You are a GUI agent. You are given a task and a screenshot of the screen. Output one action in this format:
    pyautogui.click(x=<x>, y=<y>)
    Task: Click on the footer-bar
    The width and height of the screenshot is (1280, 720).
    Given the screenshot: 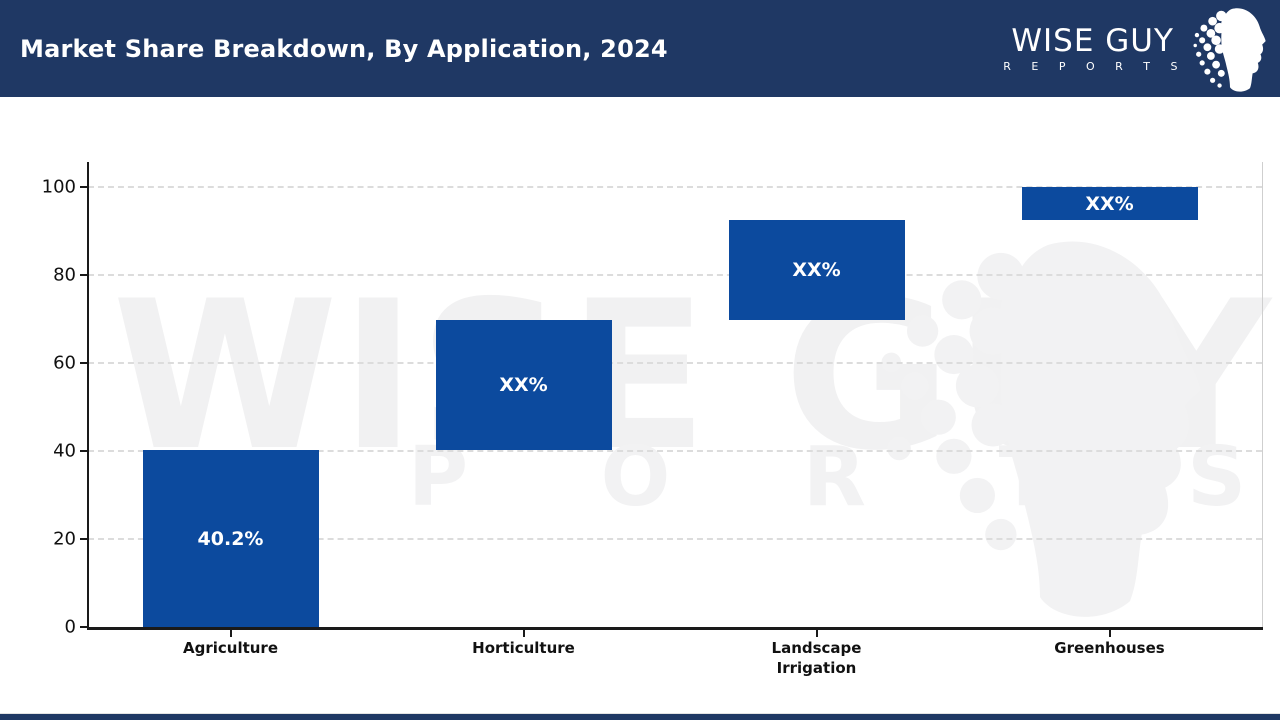 What is the action you would take?
    pyautogui.click(x=640, y=716)
    